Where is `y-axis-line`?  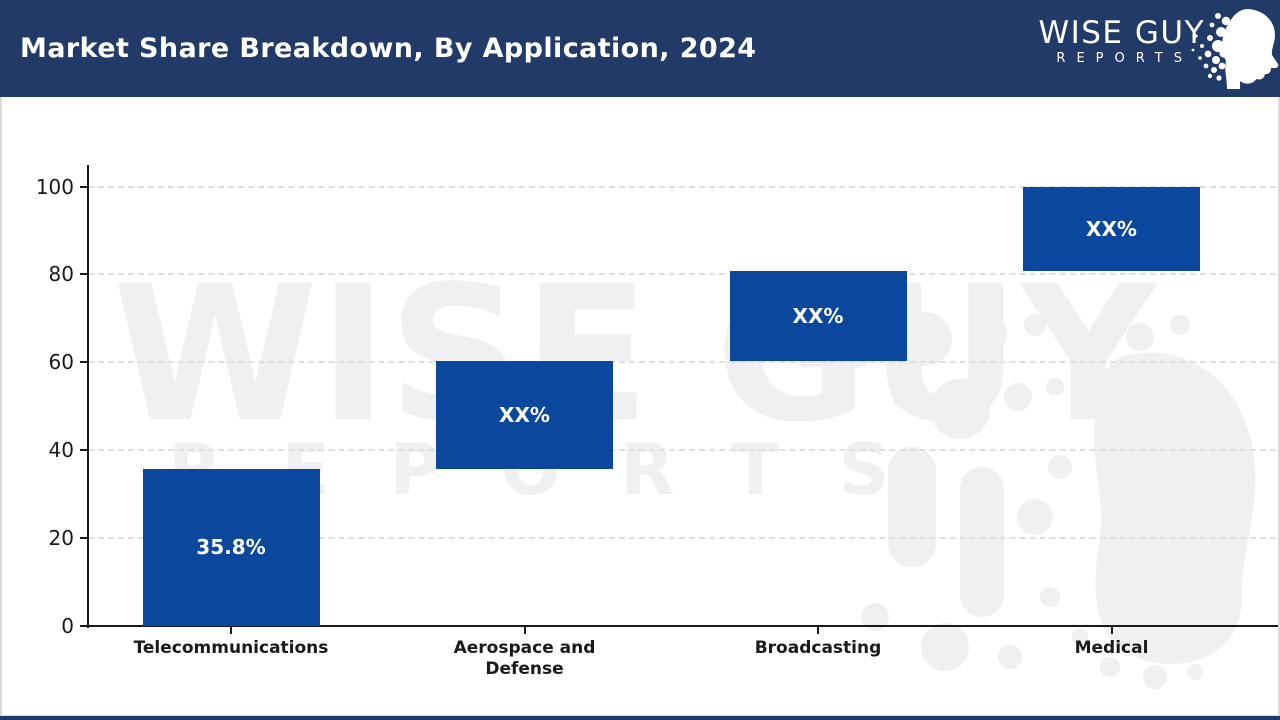
y-axis-line is located at coordinates (87, 396).